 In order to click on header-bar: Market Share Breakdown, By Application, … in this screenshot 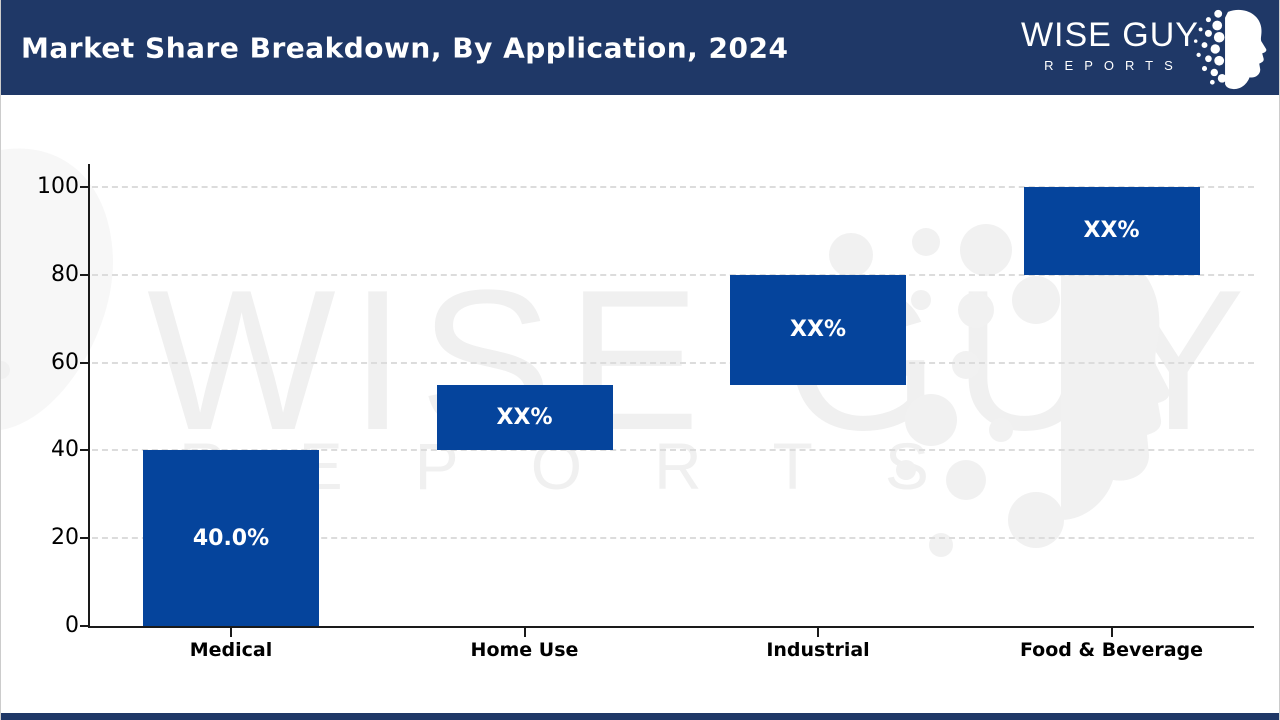, I will do `click(640, 47)`.